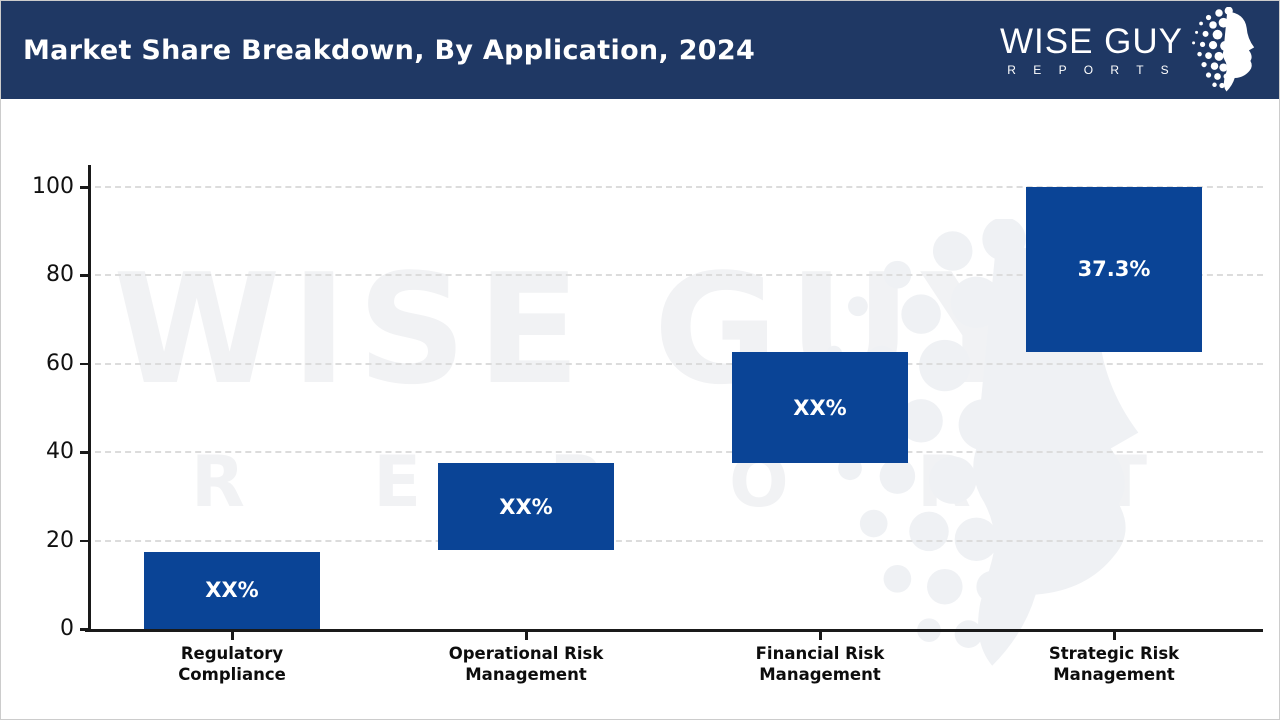 The width and height of the screenshot is (1280, 720). I want to click on bar-value-label-2: XX%, so click(526, 506).